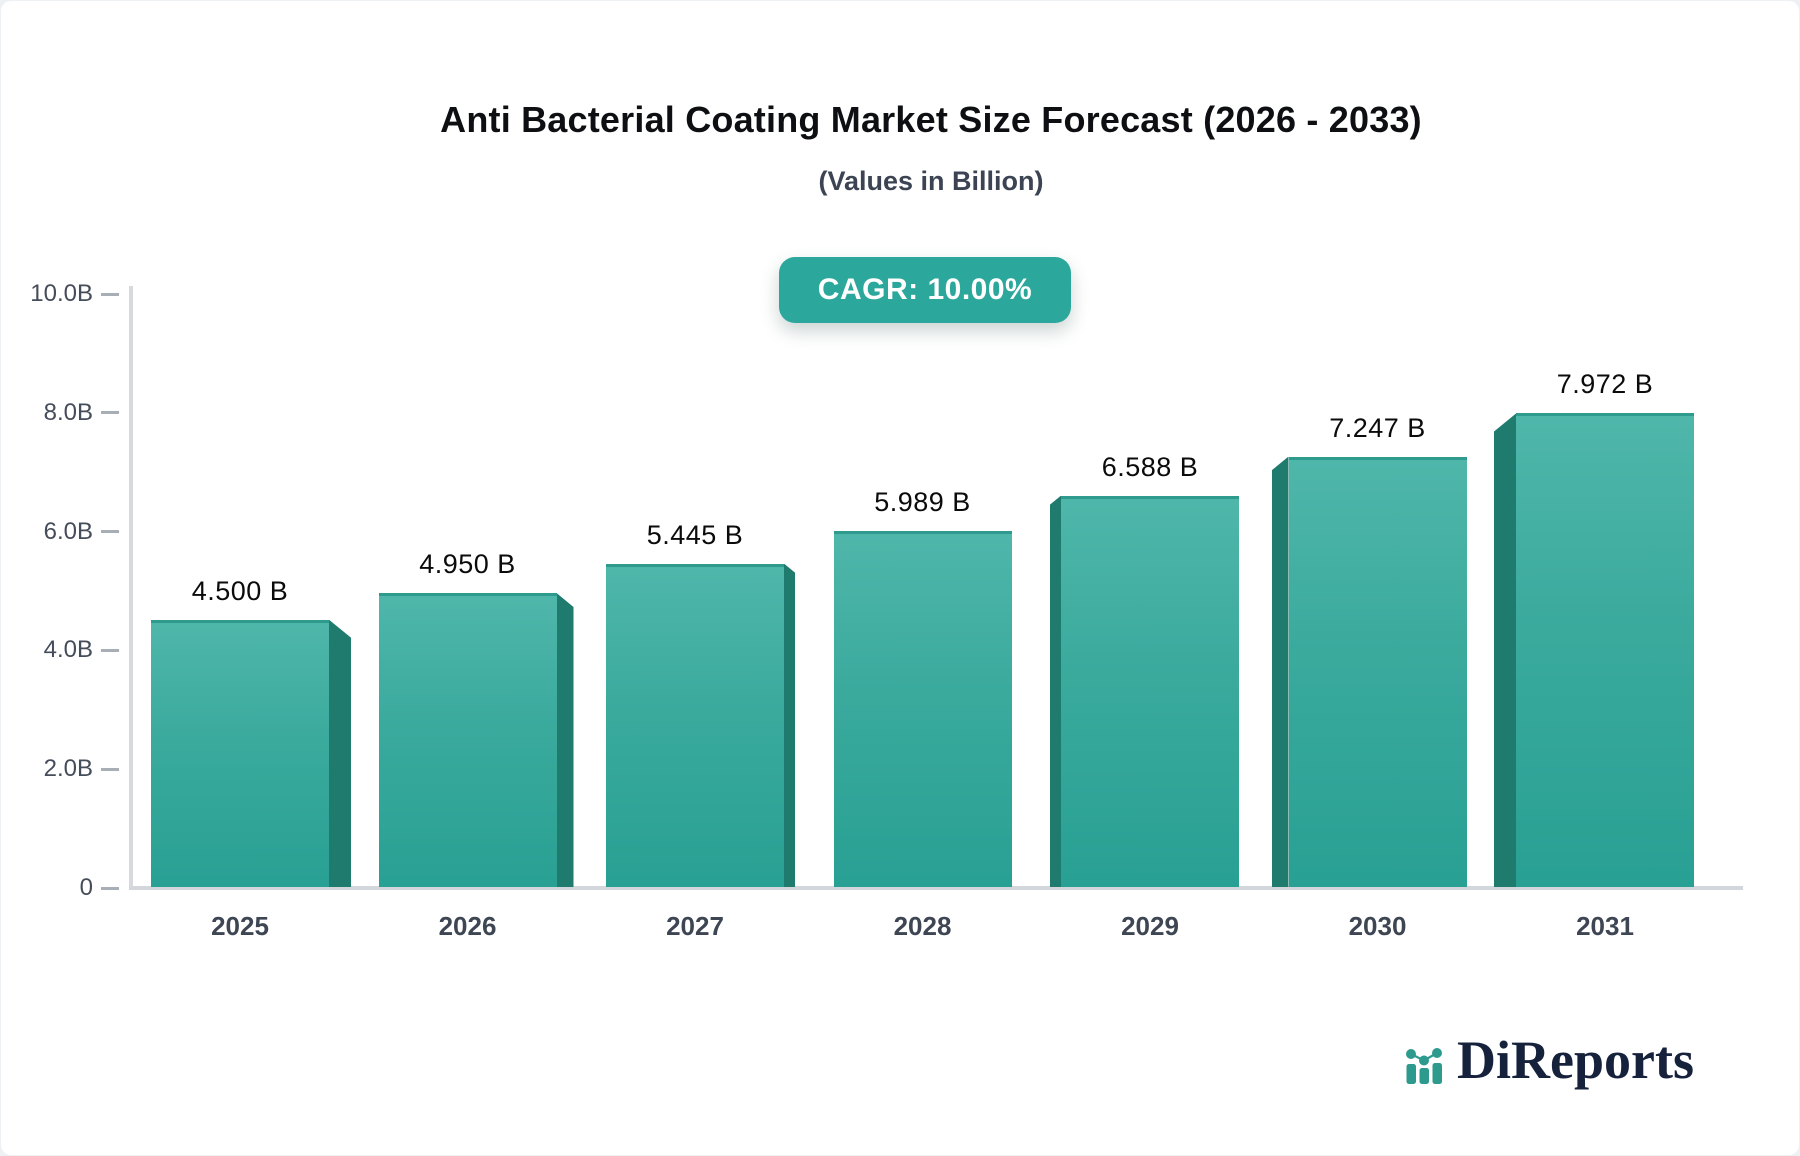 The height and width of the screenshot is (1156, 1800). Describe the element at coordinates (931, 181) in the screenshot. I see `chart-subtitle: (Values in Billion)` at that location.